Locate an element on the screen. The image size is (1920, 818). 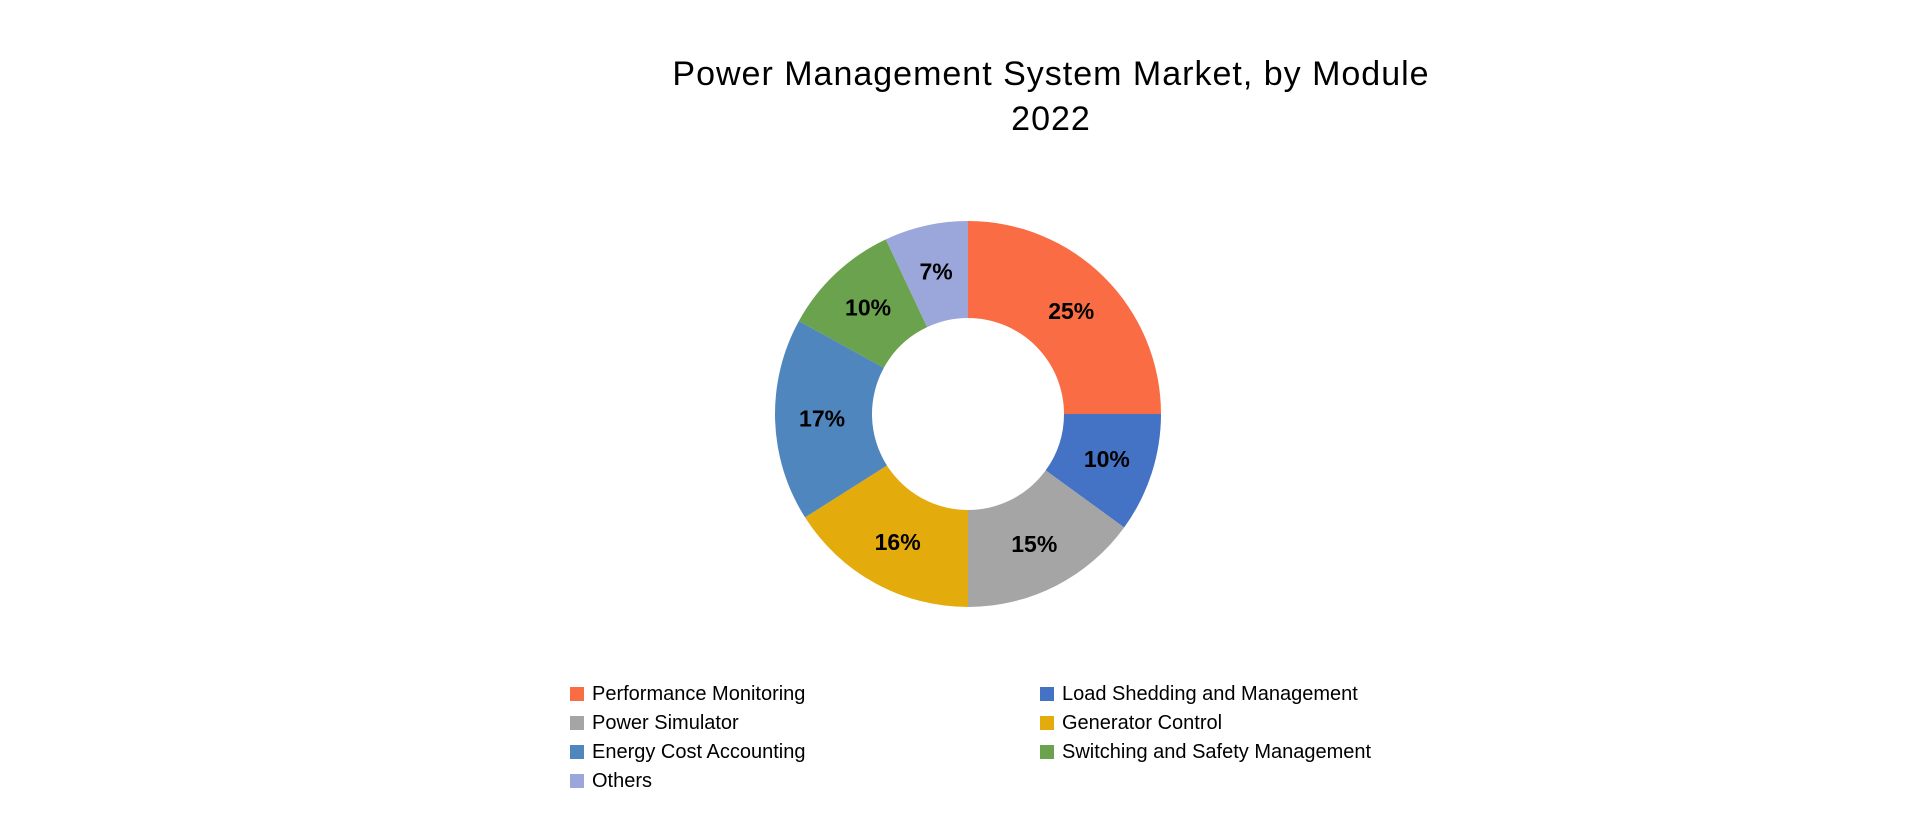
donut-slice-generator-control is located at coordinates (886, 536).